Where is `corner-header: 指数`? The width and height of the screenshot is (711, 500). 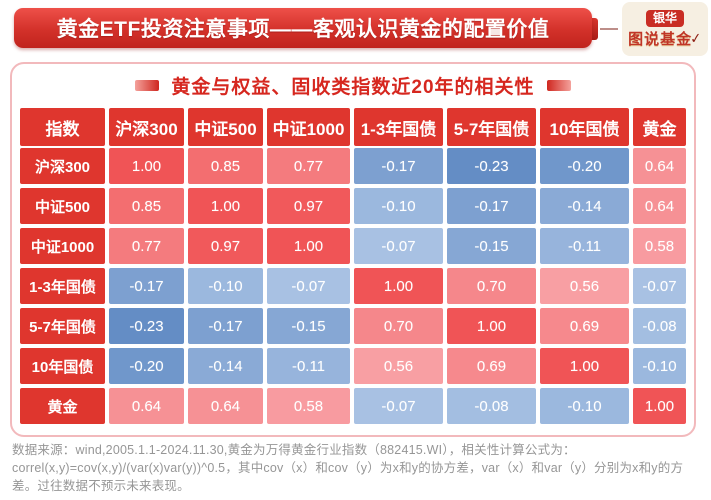 corner-header: 指数 is located at coordinates (62, 127).